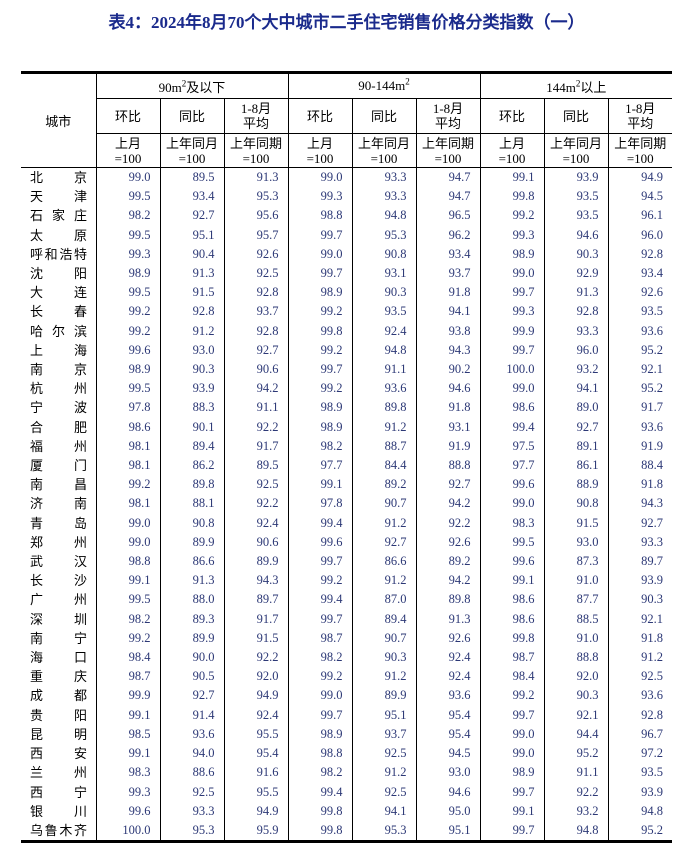 This screenshot has height=857, width=693. Describe the element at coordinates (127, 216) in the screenshot. I see `value-cell: 98.2` at that location.